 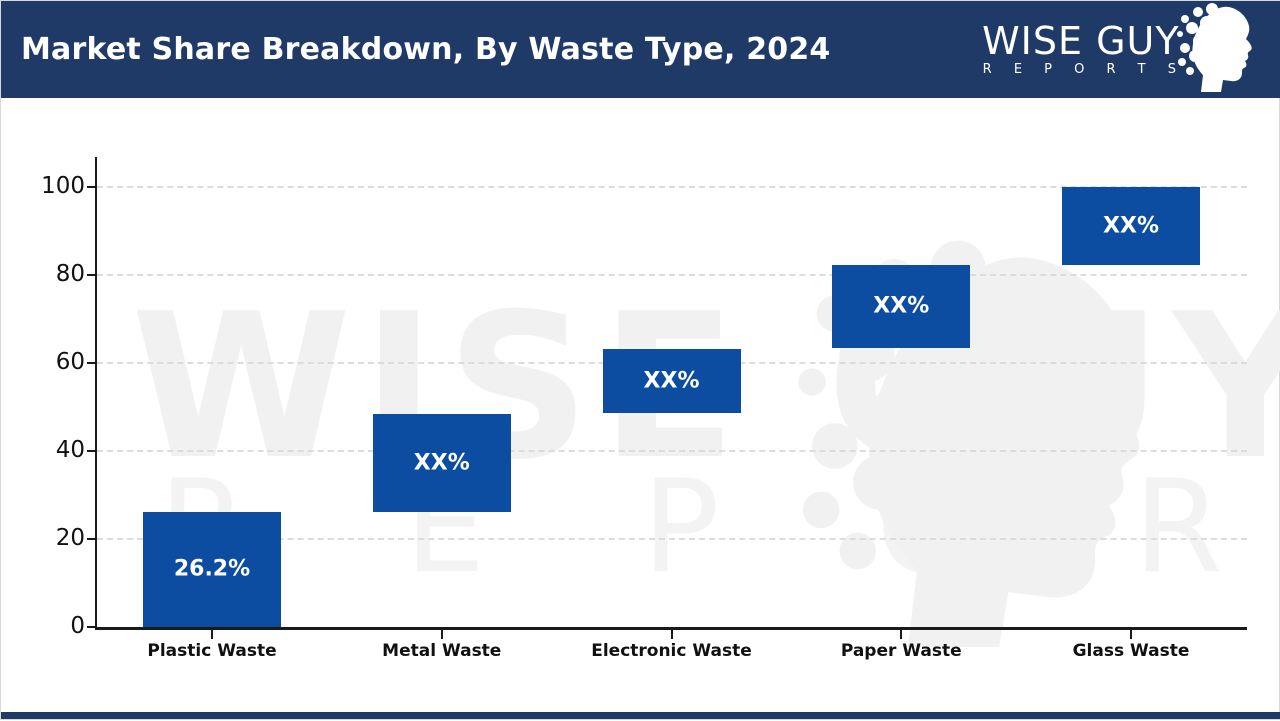 What do you see at coordinates (901, 651) in the screenshot?
I see `x-tick-label-paper-waste: Paper Waste` at bounding box center [901, 651].